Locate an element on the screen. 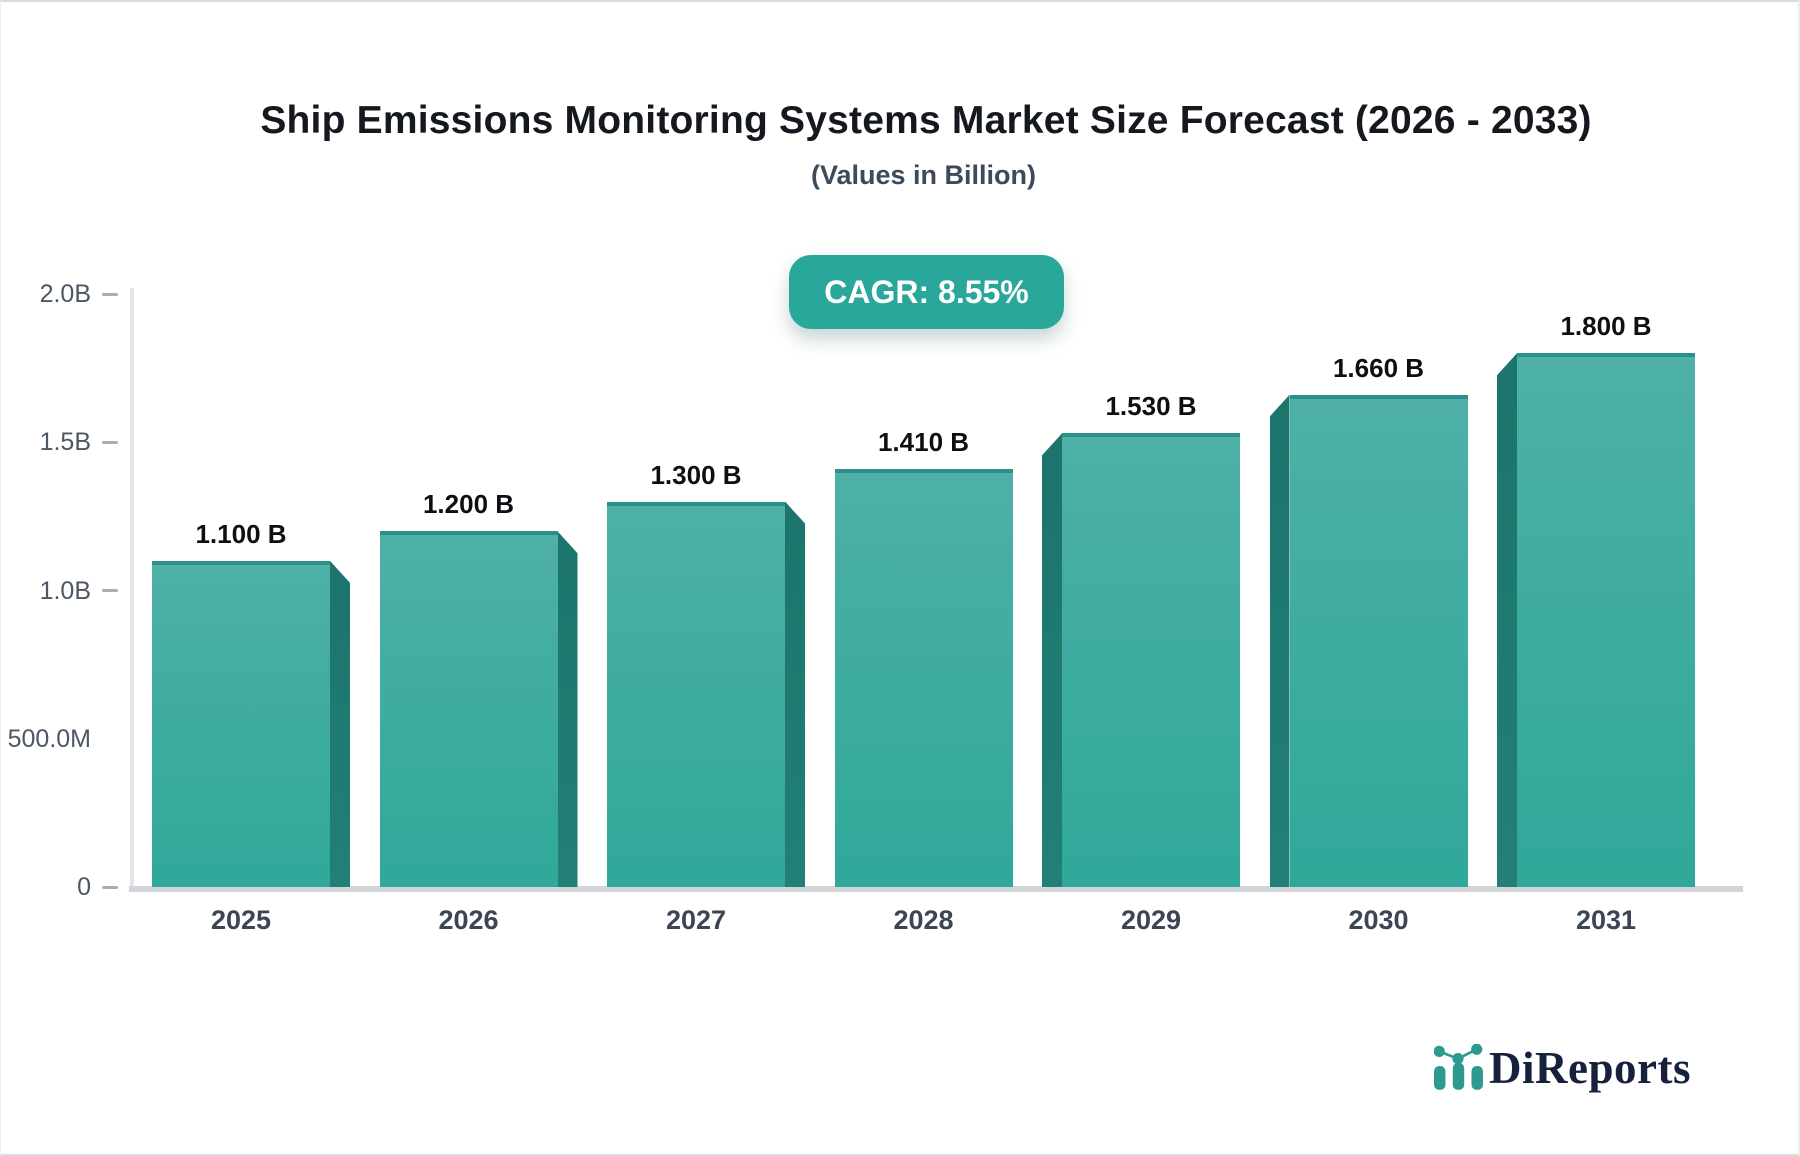  y-tick-label: 500.0M is located at coordinates (49, 738).